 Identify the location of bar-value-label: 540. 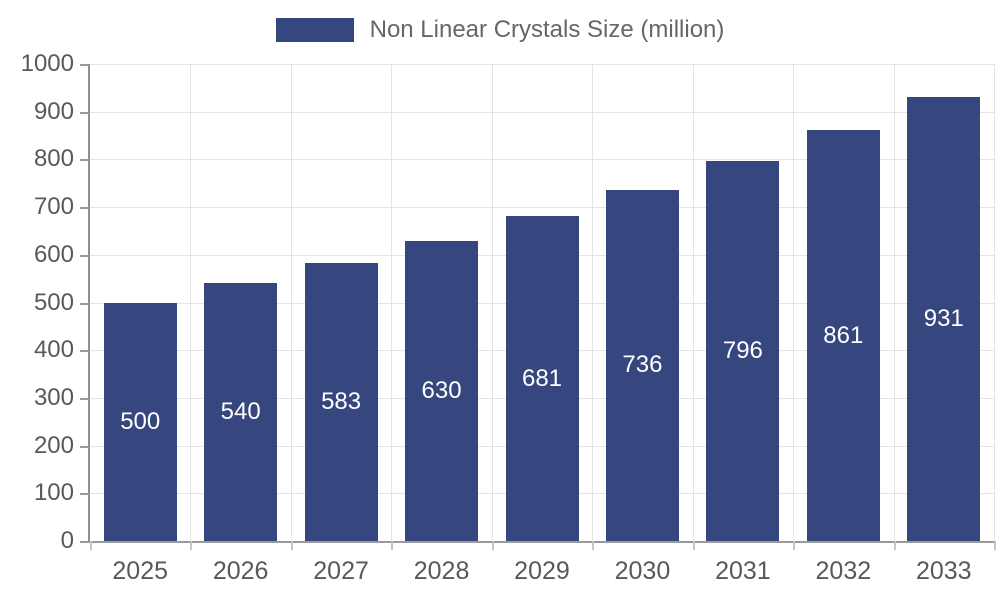
(240, 412).